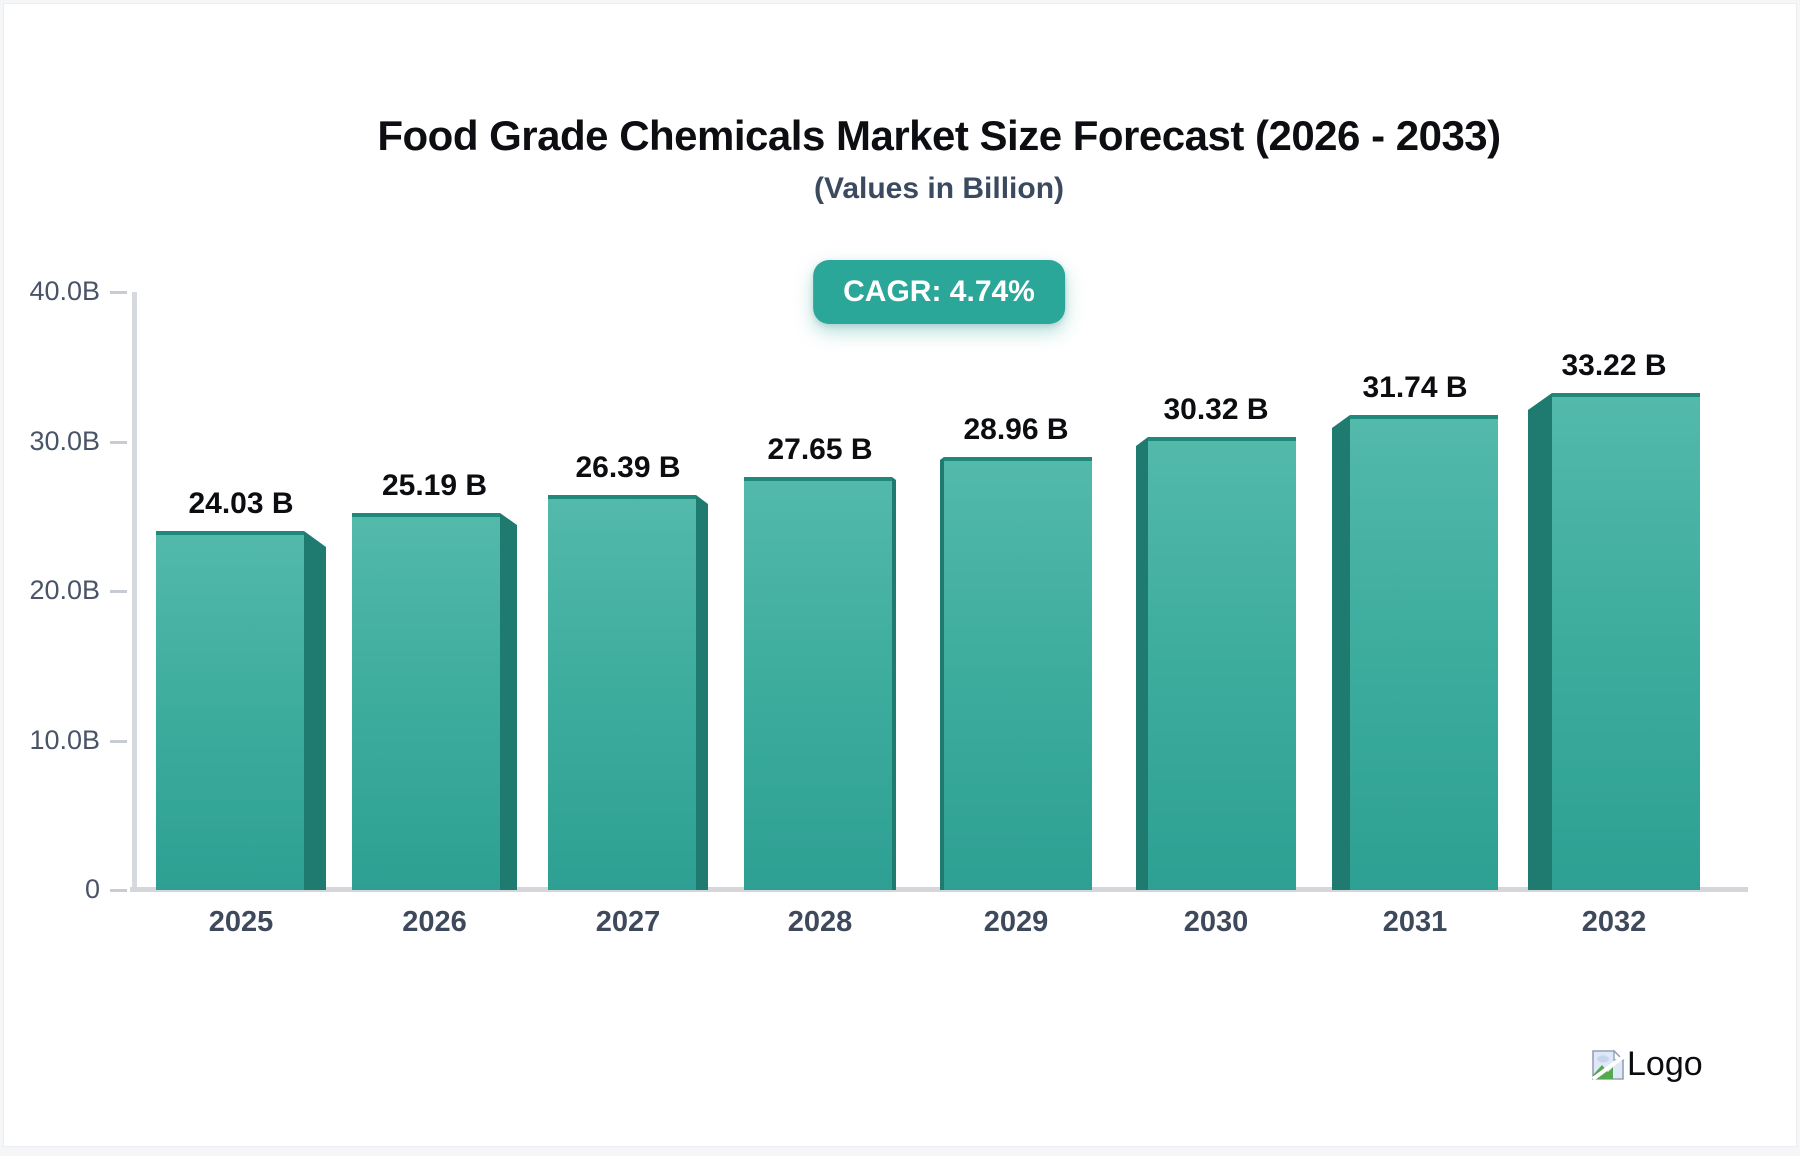  I want to click on bar-2032, so click(1614, 641).